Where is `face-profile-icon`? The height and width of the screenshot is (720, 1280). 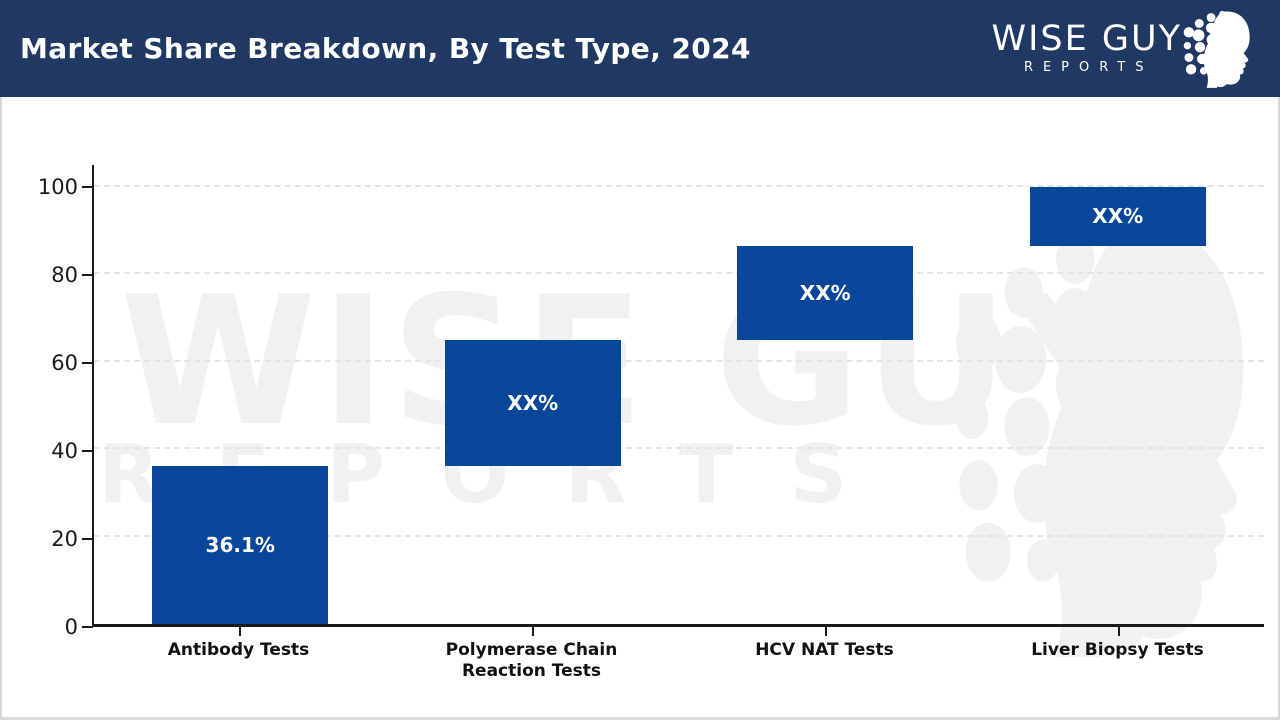
face-profile-icon is located at coordinates (1216, 49).